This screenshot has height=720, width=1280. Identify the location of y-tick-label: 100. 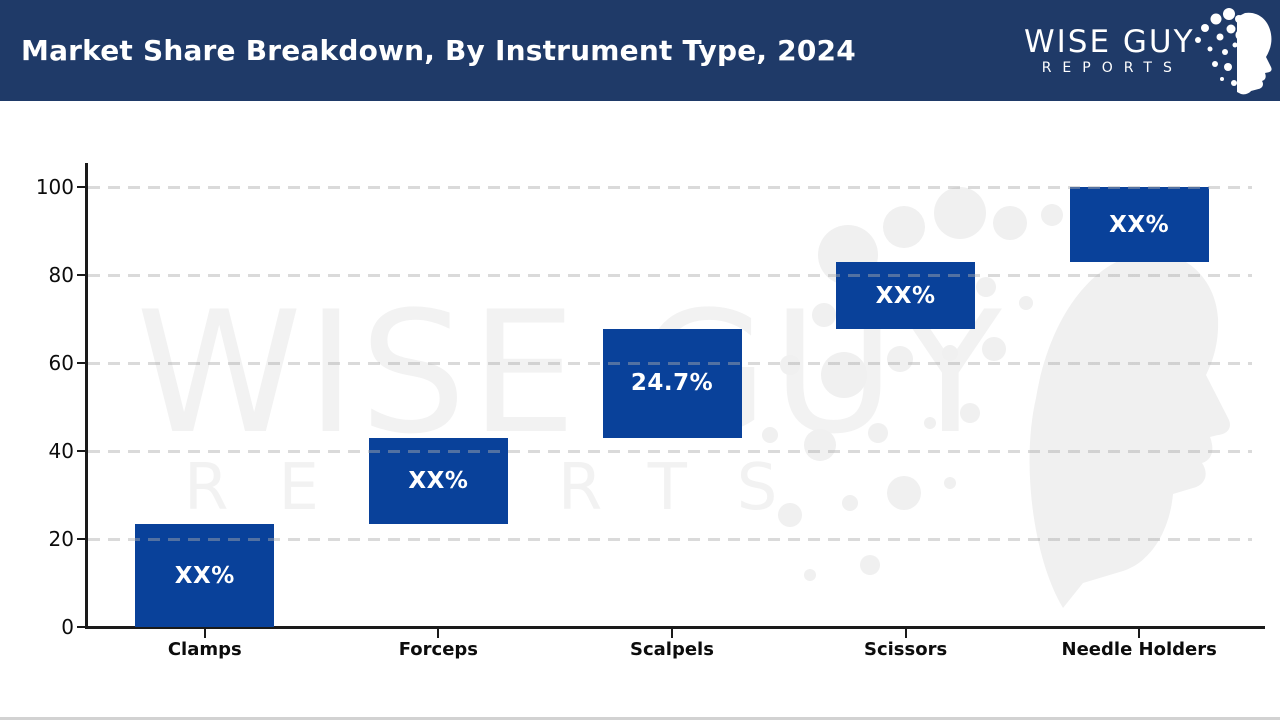
(54, 187).